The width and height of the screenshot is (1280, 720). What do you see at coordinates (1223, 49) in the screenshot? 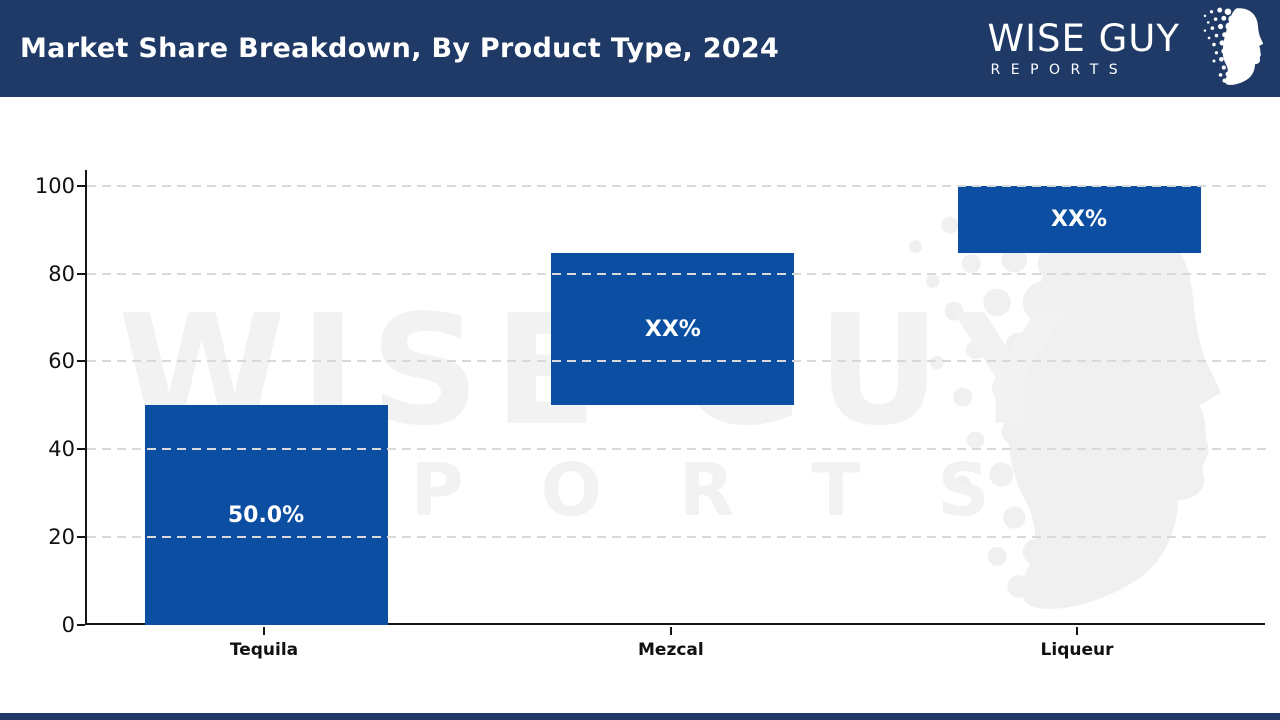
I see `wiseguy-face-icon` at bounding box center [1223, 49].